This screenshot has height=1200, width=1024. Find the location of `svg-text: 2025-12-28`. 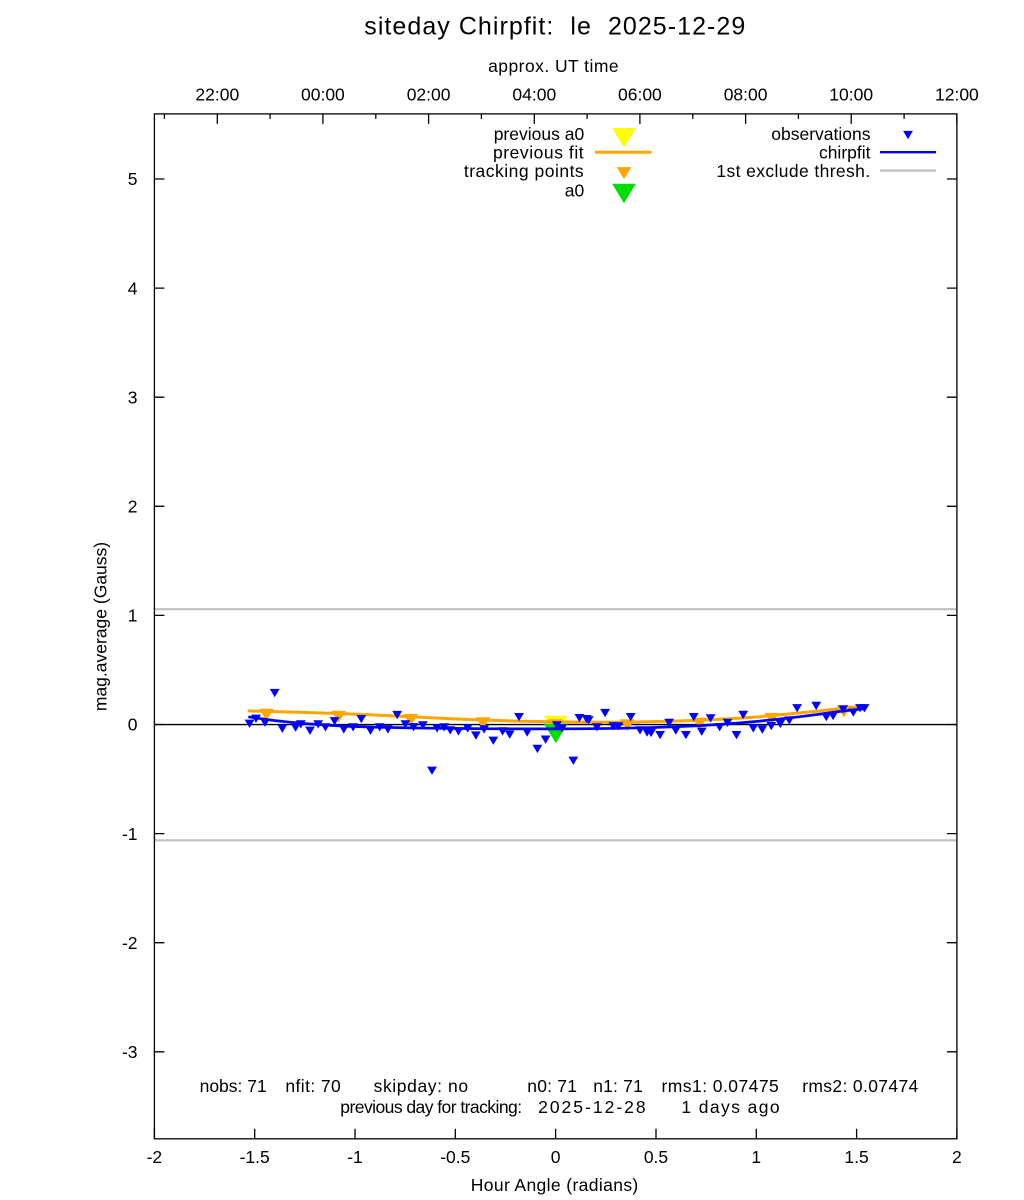

svg-text: 2025-12-28 is located at coordinates (593, 1107).